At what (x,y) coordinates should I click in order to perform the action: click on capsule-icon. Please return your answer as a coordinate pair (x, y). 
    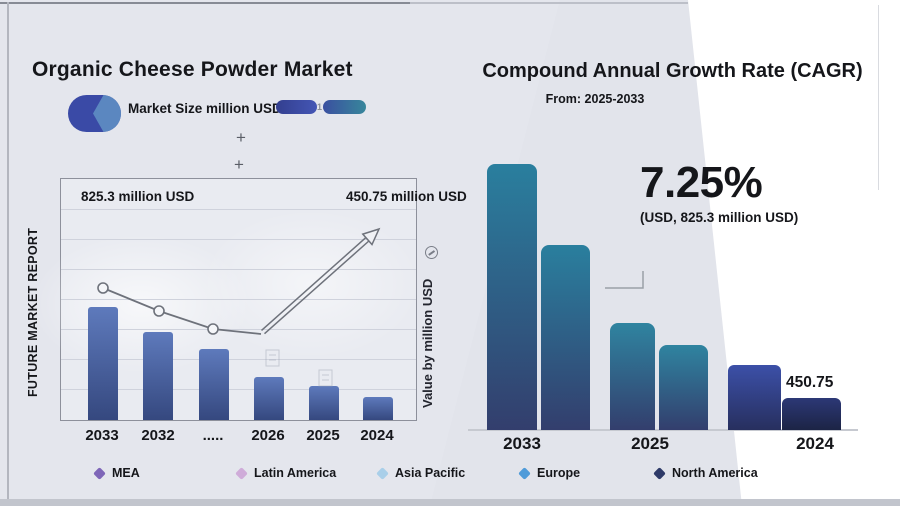
    Looking at the image, I should click on (94, 113).